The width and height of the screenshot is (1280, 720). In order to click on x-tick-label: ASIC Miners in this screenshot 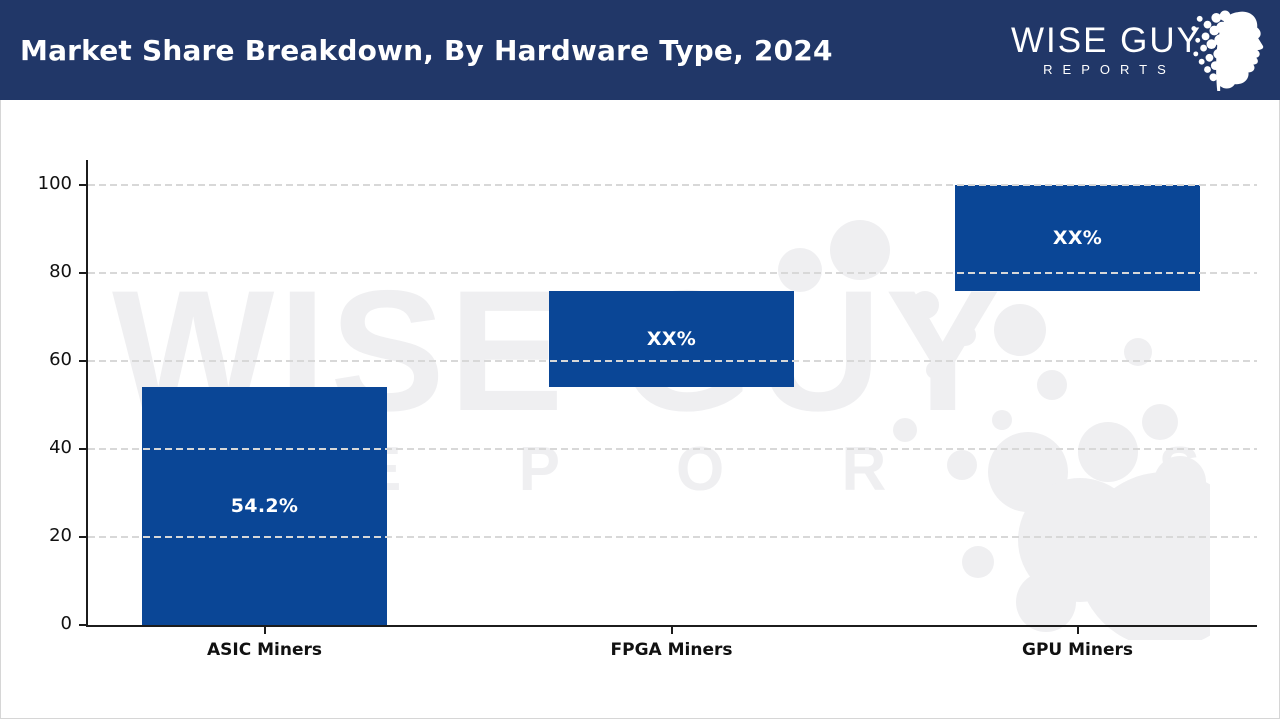, I will do `click(264, 650)`.